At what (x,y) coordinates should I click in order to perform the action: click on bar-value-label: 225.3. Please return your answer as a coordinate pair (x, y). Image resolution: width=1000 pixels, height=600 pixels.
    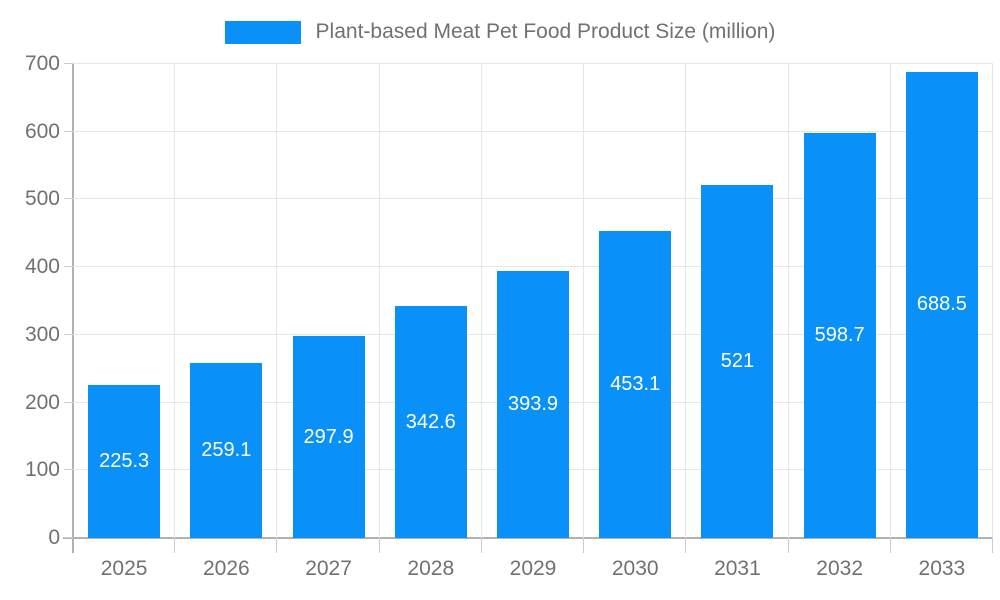
    Looking at the image, I should click on (124, 461).